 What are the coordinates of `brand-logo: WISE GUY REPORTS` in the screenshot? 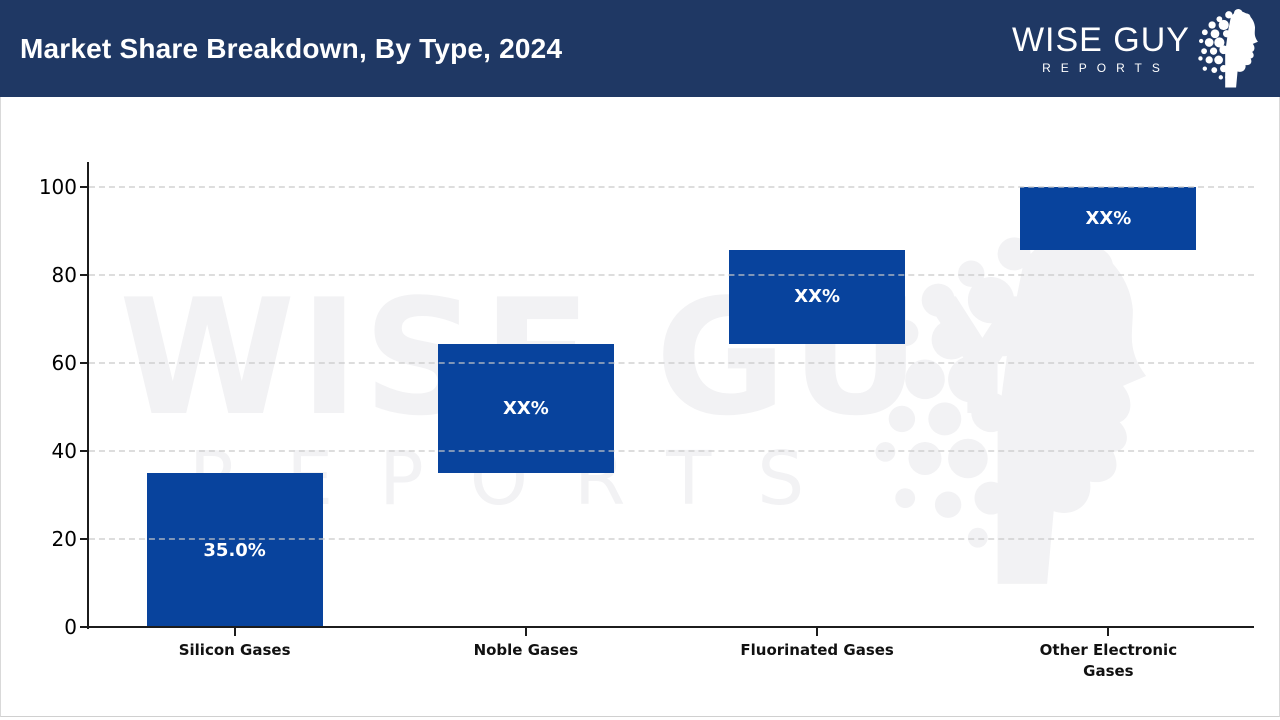 It's located at (1140, 49).